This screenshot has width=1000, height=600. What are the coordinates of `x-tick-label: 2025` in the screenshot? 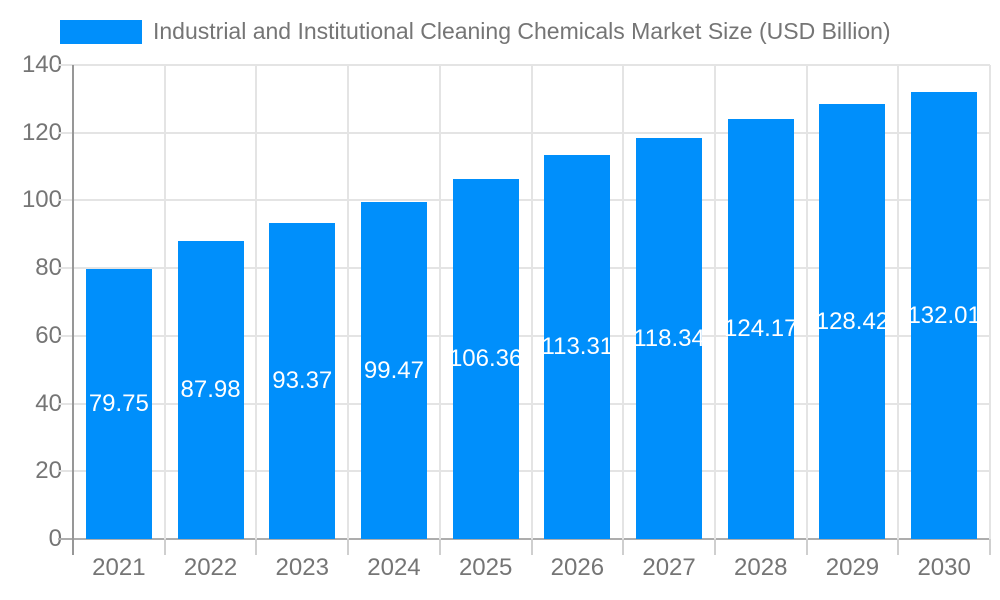 It's located at (485, 567).